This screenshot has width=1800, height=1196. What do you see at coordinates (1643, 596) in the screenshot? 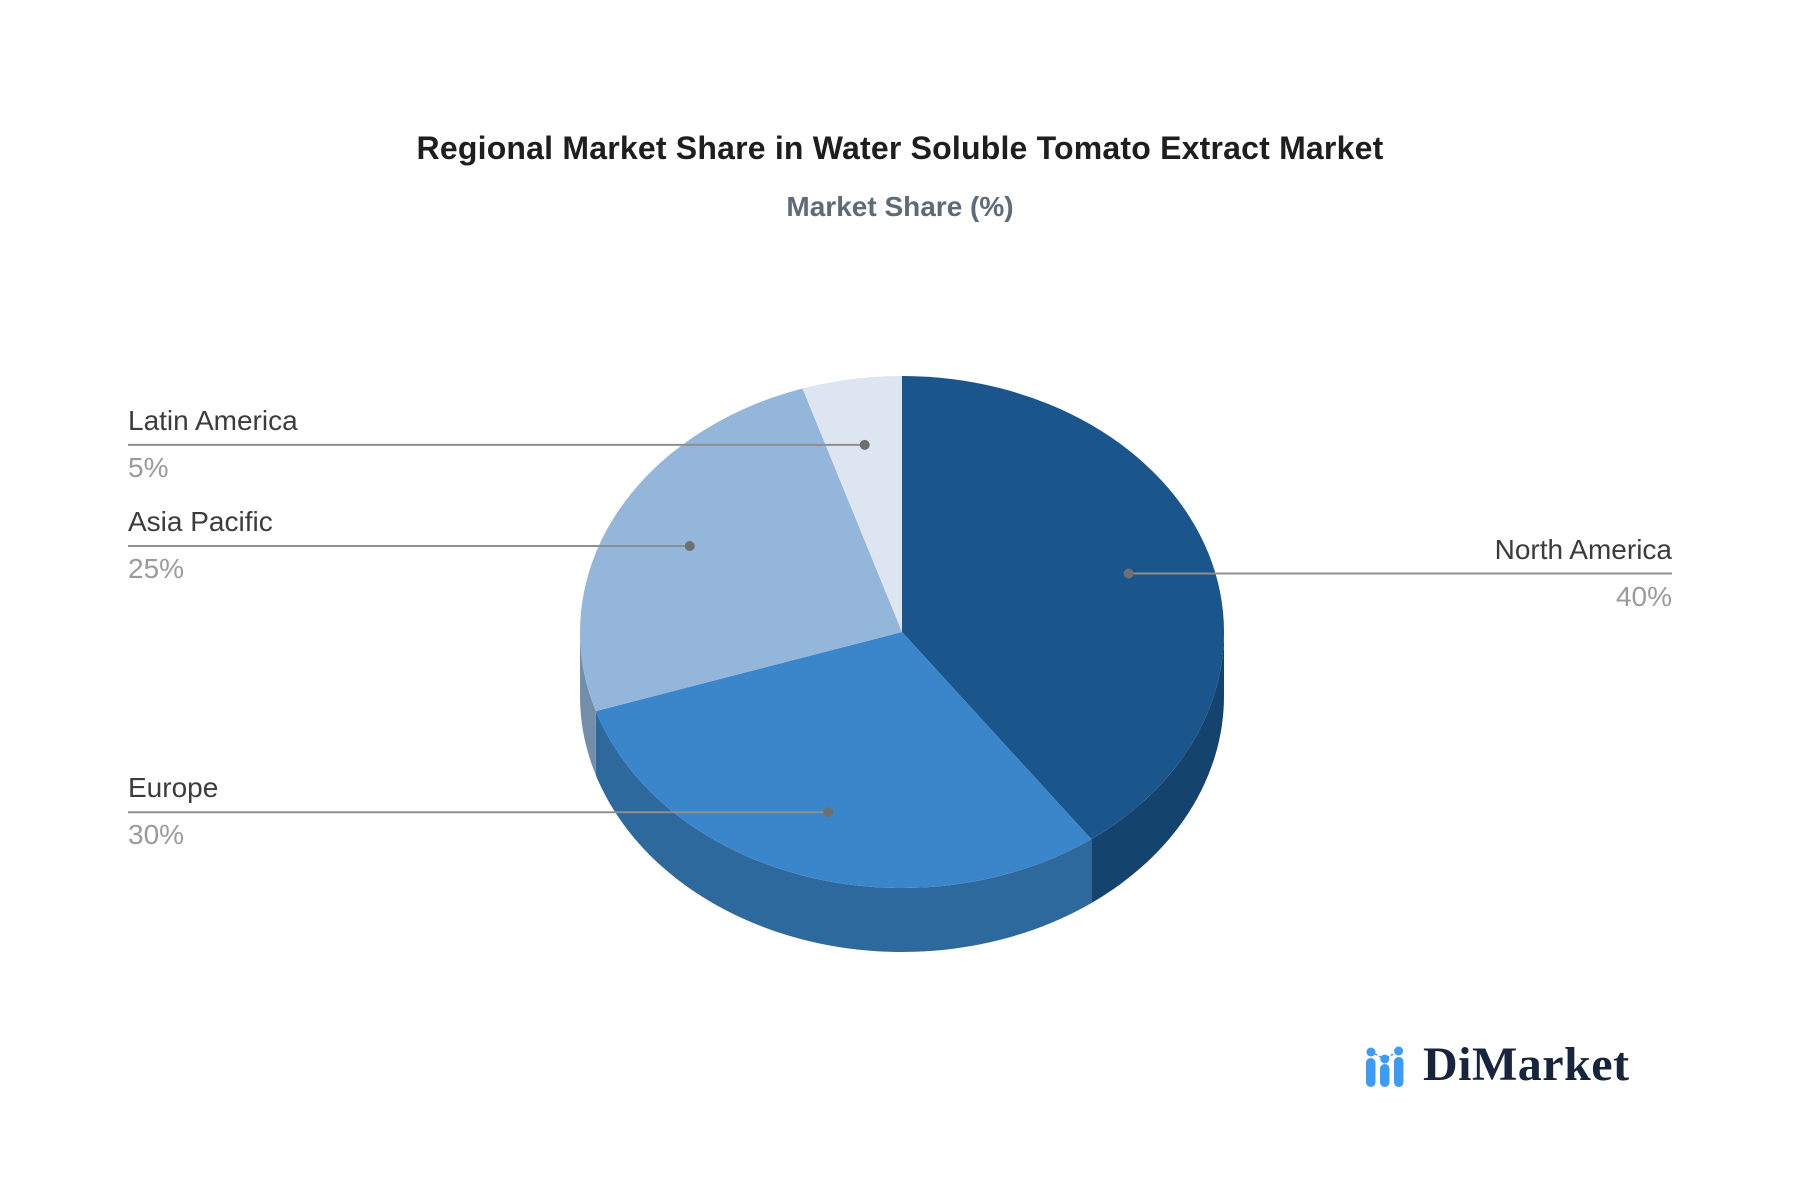
I see `annotation-value: 40%` at bounding box center [1643, 596].